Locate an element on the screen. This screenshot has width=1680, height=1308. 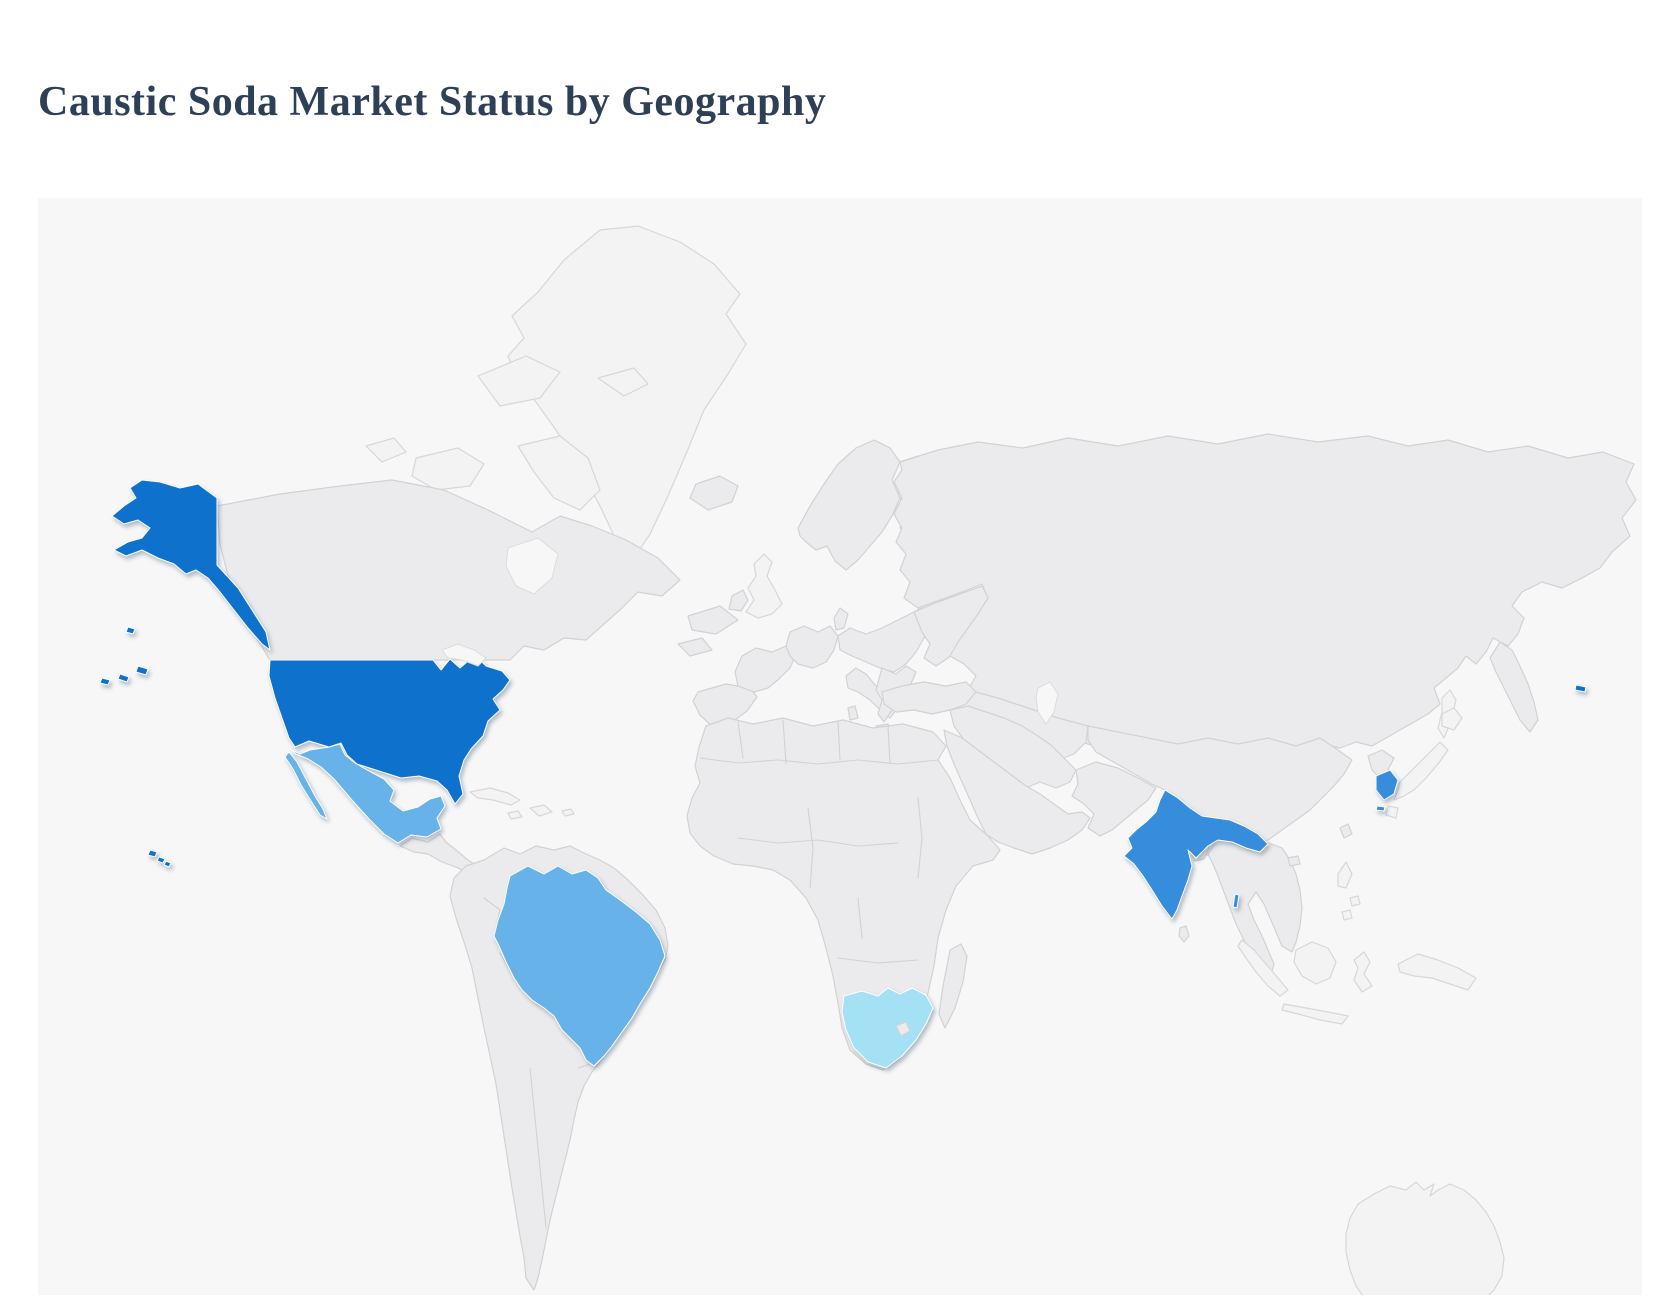
island-ellesmere is located at coordinates (519, 381).